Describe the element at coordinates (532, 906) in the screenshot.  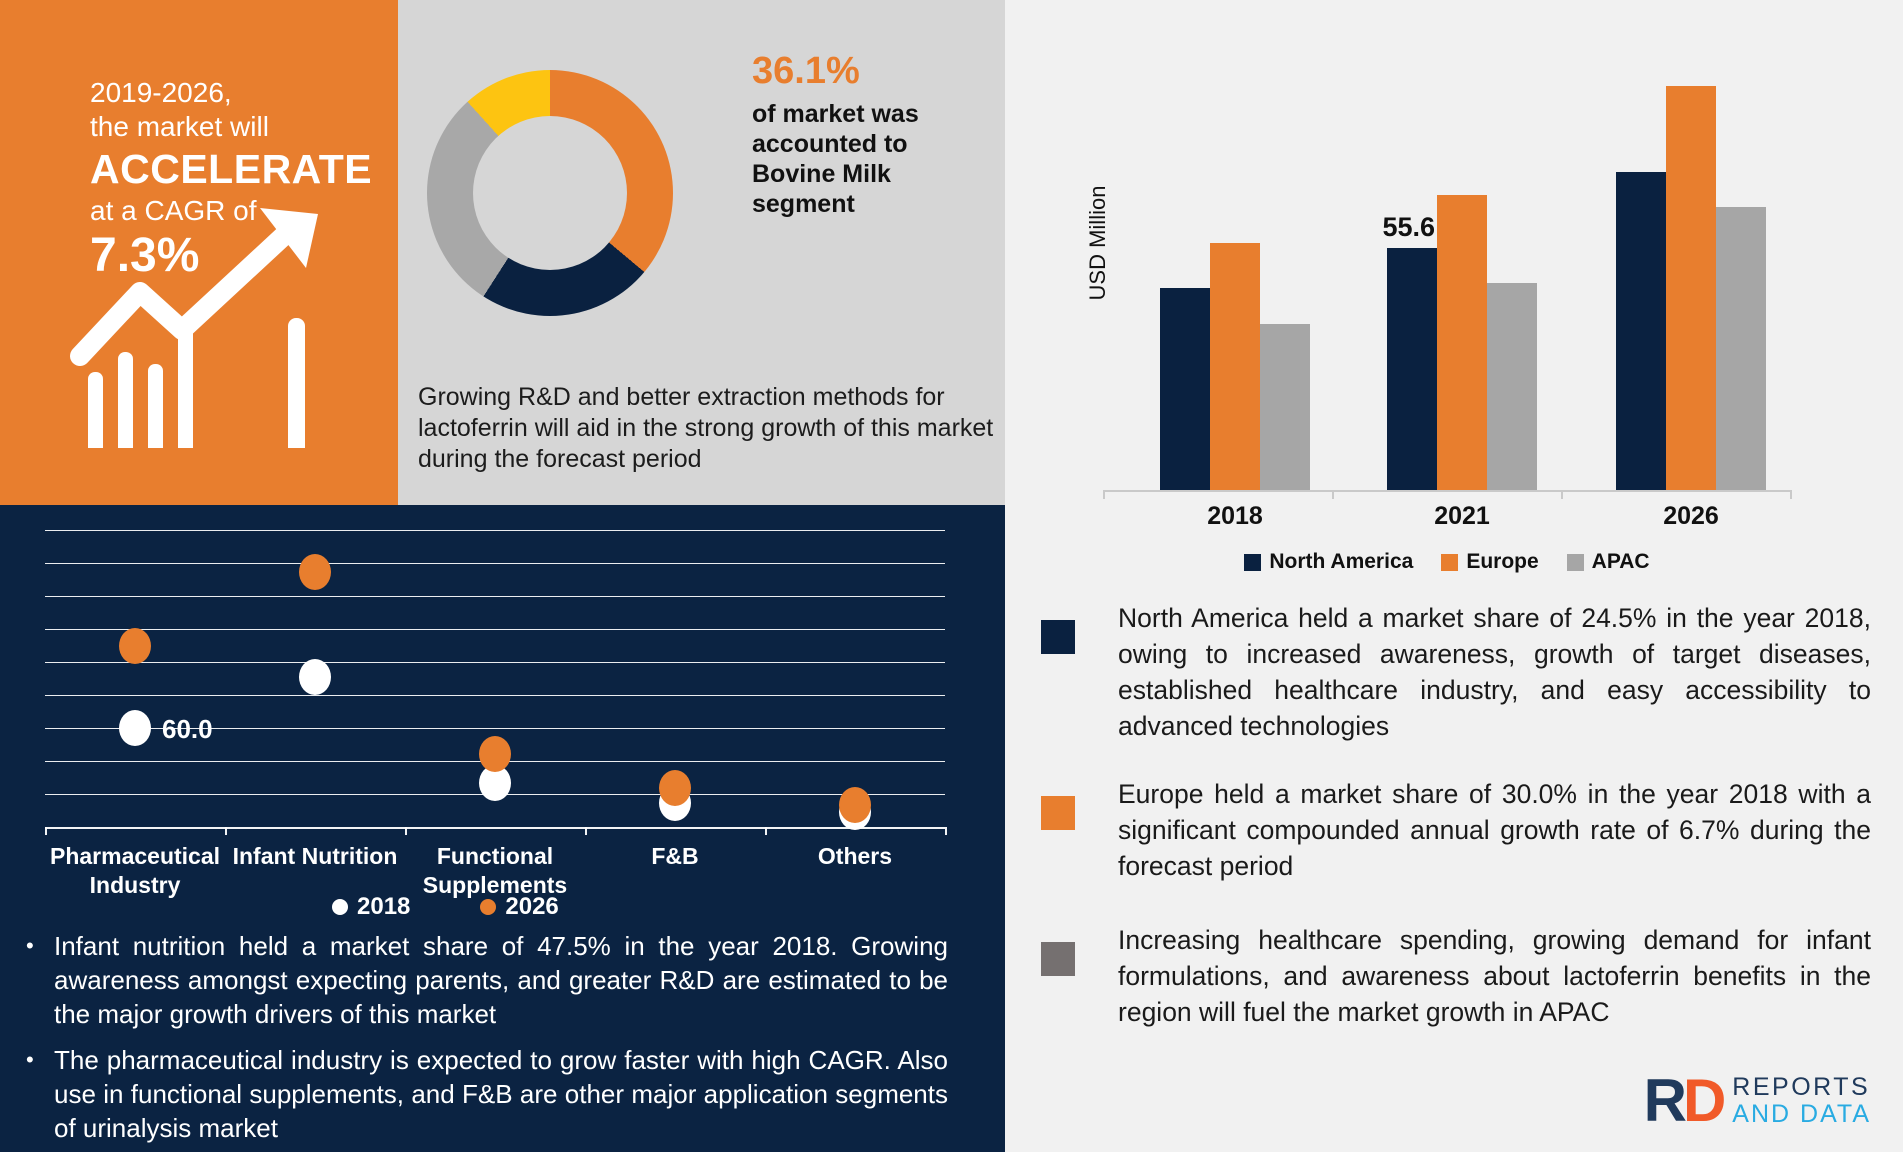
I see `dot-legend-label: 2026` at that location.